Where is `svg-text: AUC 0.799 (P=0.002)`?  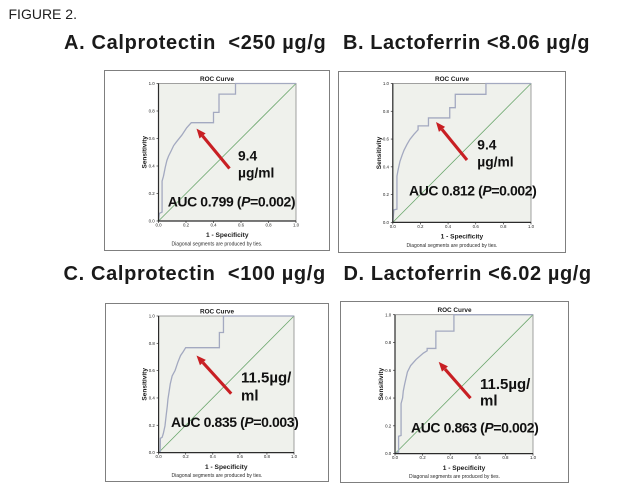 svg-text: AUC 0.799 (P=0.002) is located at coordinates (231, 201).